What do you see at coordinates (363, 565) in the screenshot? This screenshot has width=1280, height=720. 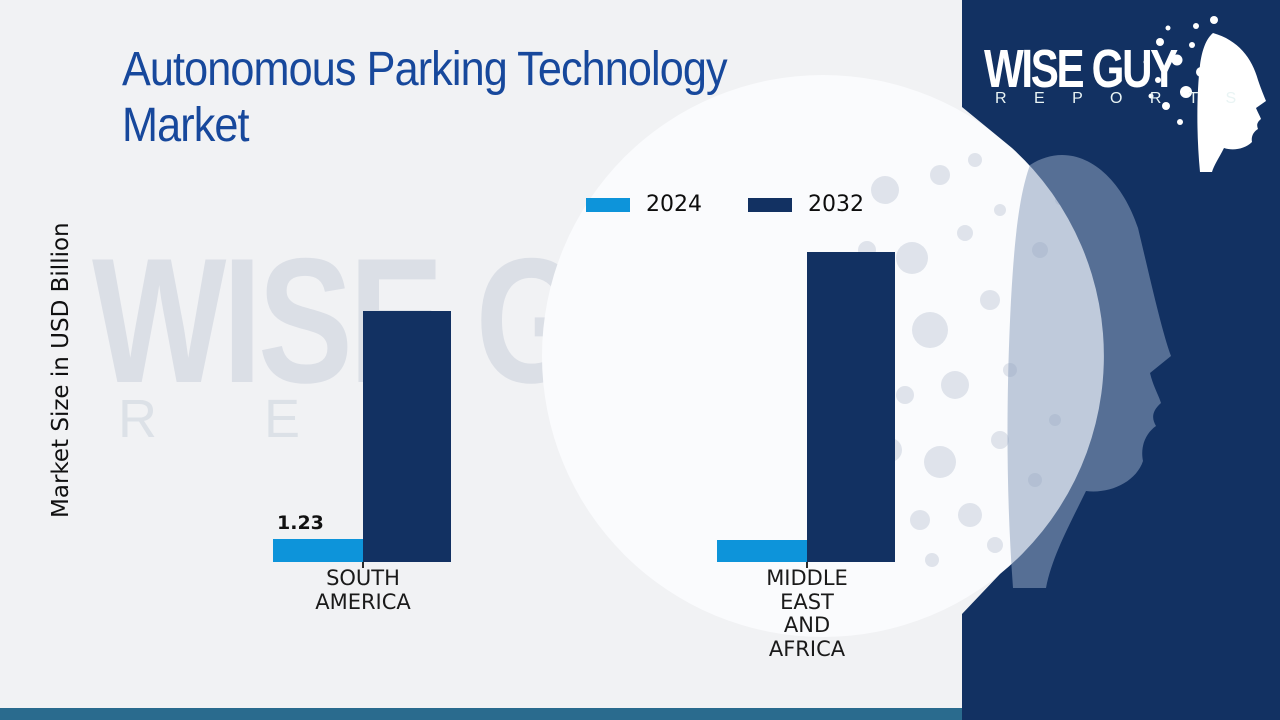 I see `x-axis-tick` at bounding box center [363, 565].